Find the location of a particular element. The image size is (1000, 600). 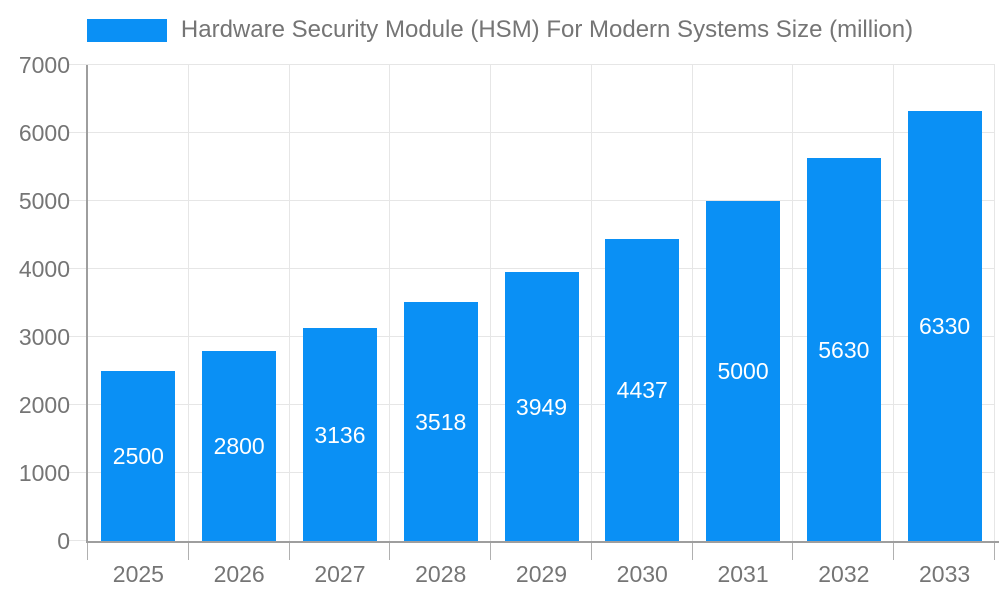

x-axis-line is located at coordinates (542, 542).